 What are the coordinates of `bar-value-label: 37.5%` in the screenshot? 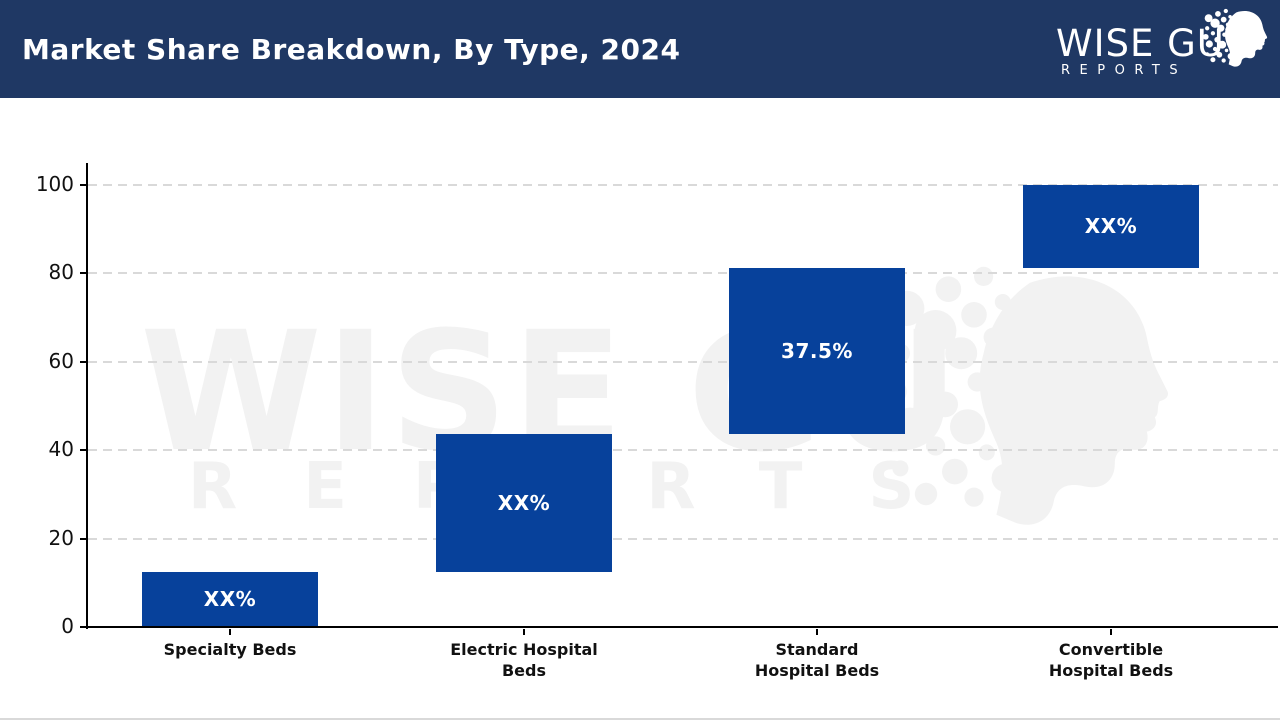 It's located at (817, 350).